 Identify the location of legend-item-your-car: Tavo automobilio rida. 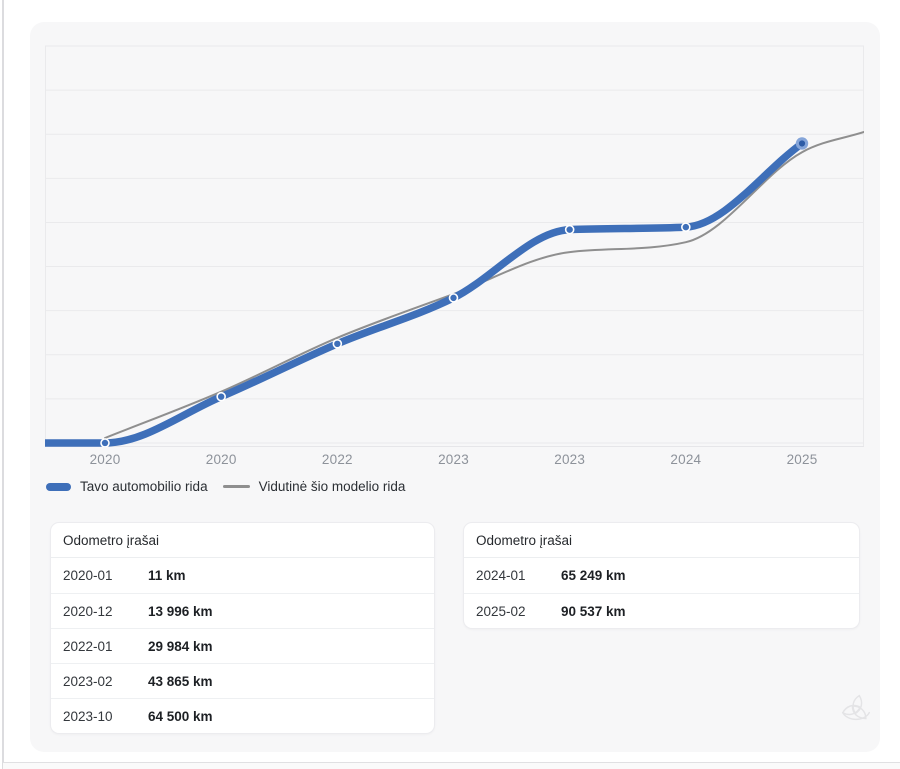
(127, 486).